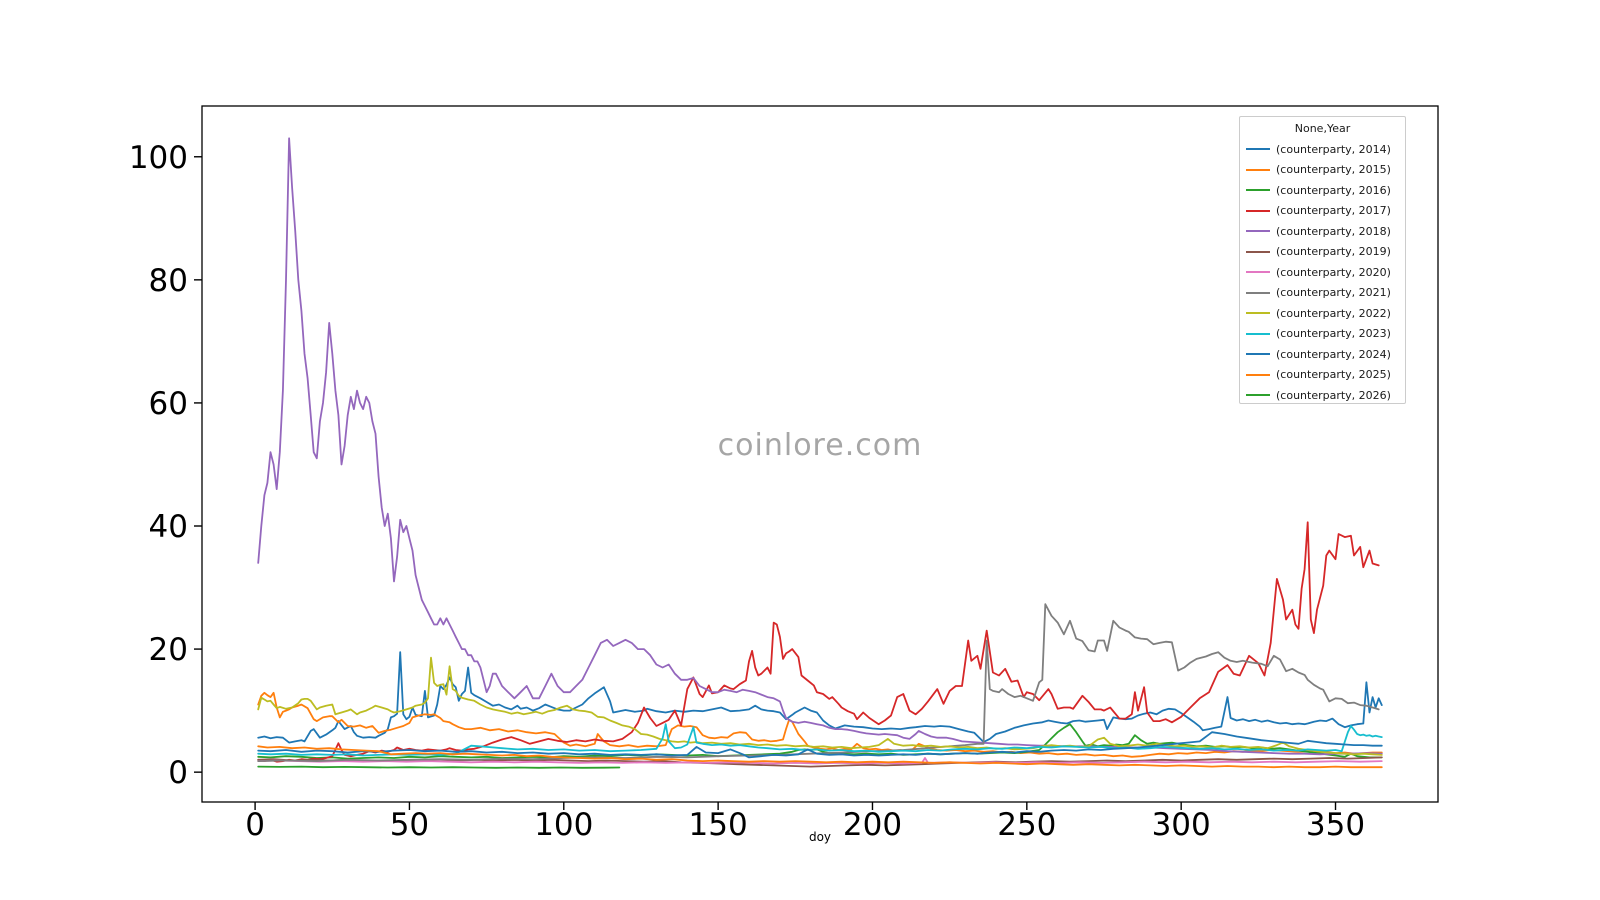 This screenshot has height=900, width=1600. What do you see at coordinates (1333, 313) in the screenshot?
I see `legend-label-2022: (counterparty, 2022)` at bounding box center [1333, 313].